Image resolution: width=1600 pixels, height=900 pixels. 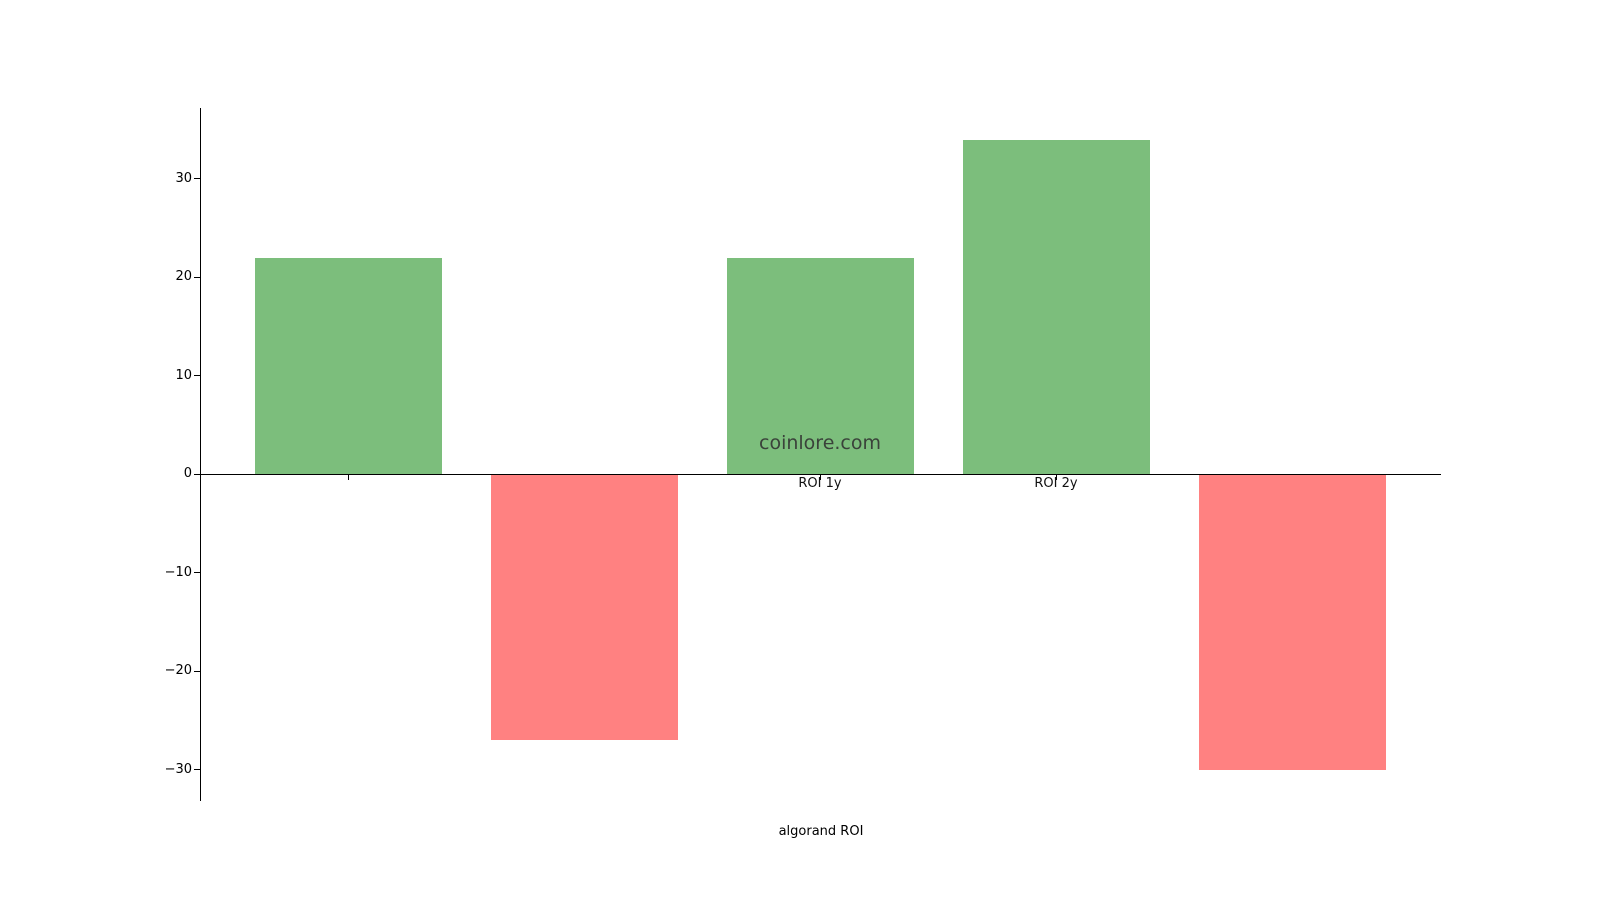 What do you see at coordinates (200, 454) in the screenshot?
I see `y-axis-line` at bounding box center [200, 454].